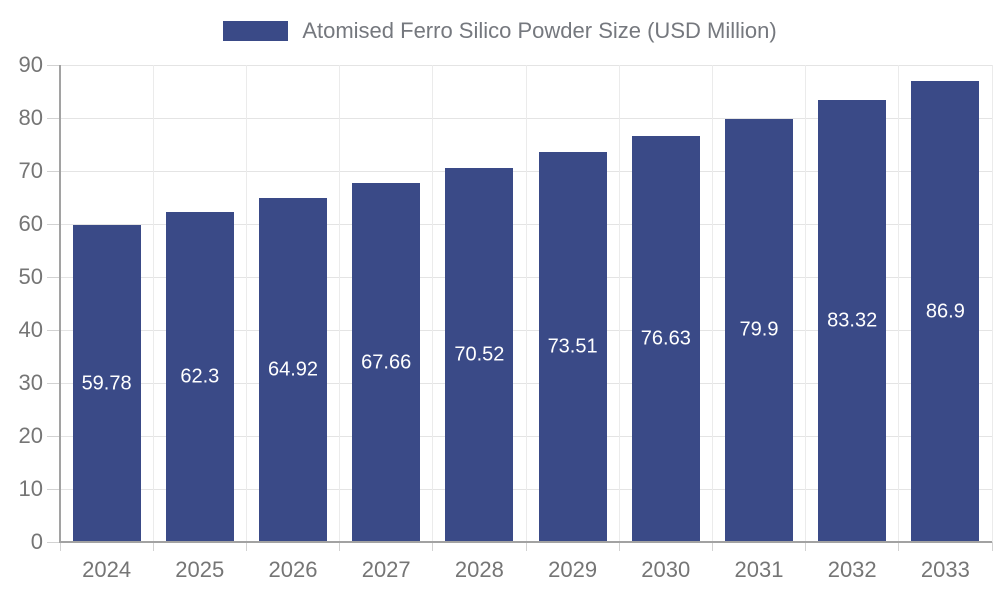 The width and height of the screenshot is (1000, 600). Describe the element at coordinates (256, 31) in the screenshot. I see `legend-swatch-icon` at that location.